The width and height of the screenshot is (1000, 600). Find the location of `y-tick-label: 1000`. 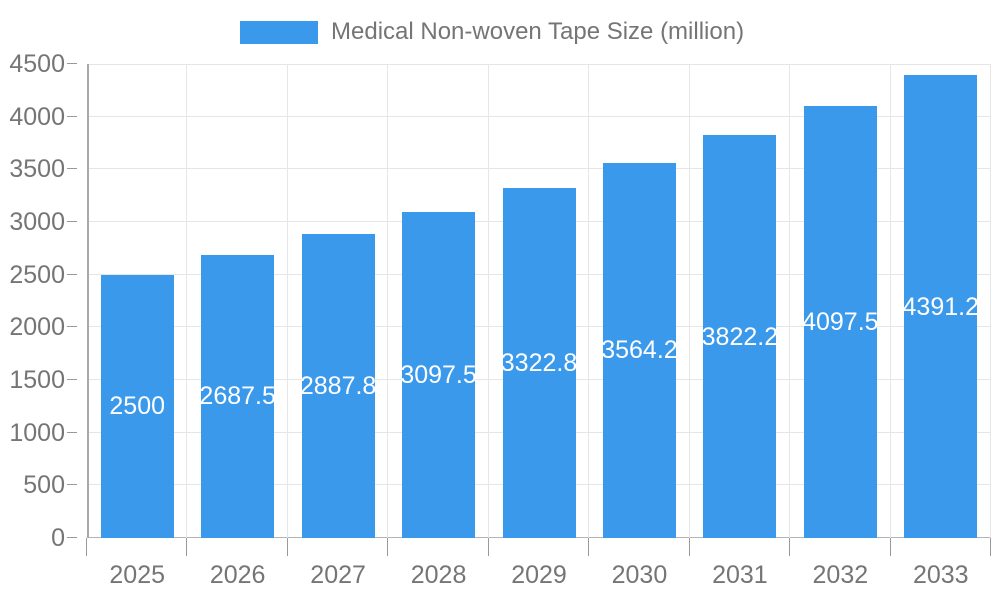

y-tick-label: 1000 is located at coordinates (37, 432).